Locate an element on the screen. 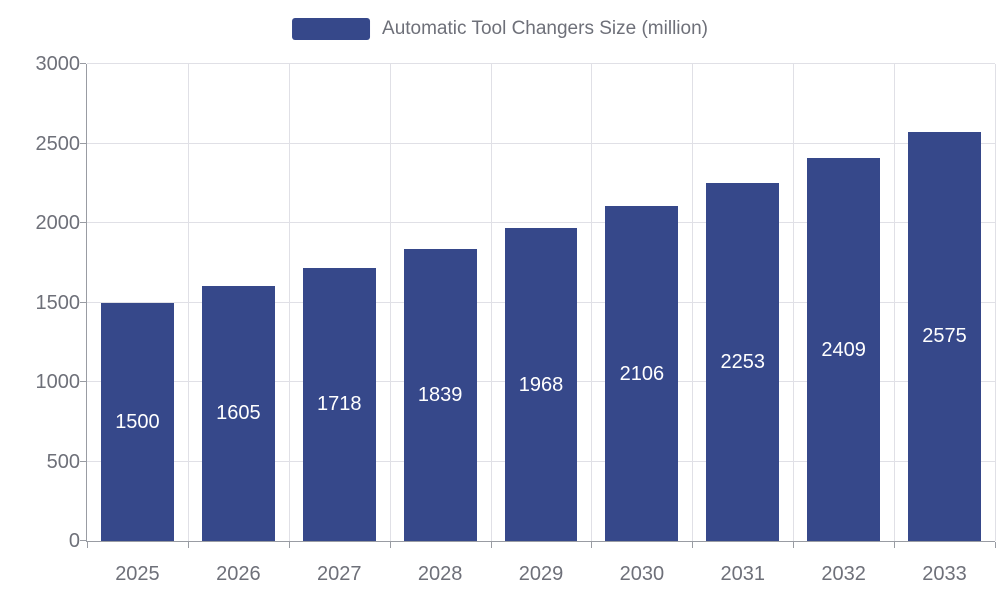 Image resolution: width=1000 pixels, height=600 pixels. legend-label: Automatic Tool Changers Size (million) is located at coordinates (545, 28).